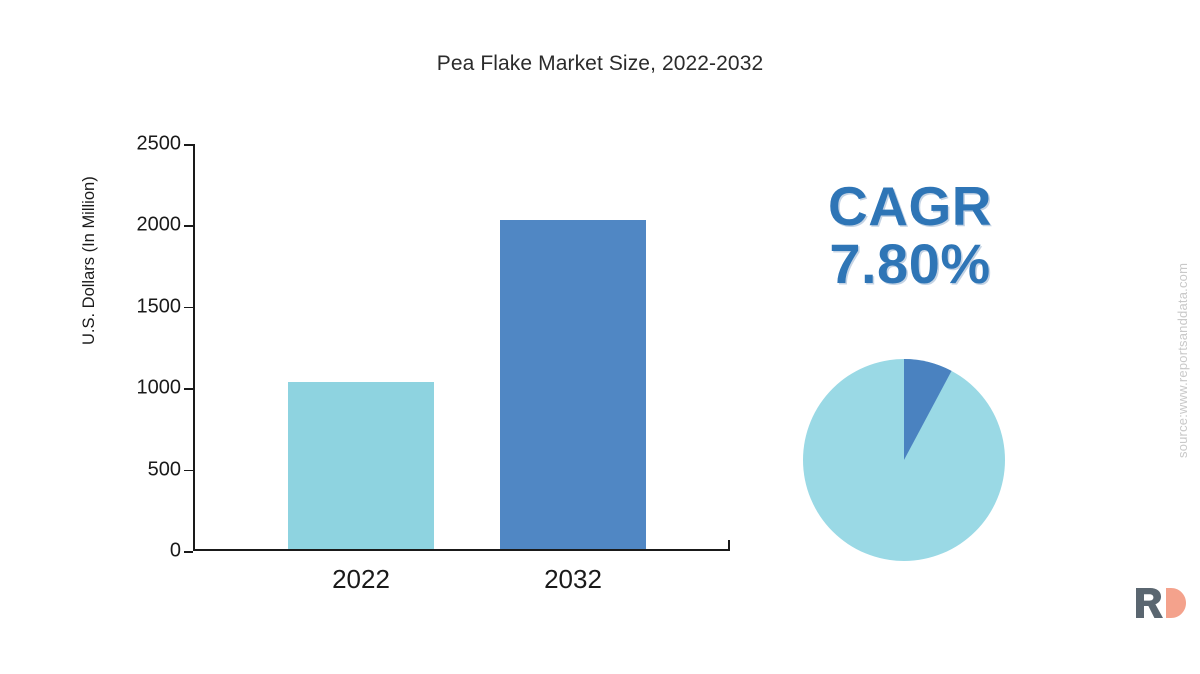 The image size is (1200, 674). I want to click on cagr-pie-chart, so click(904, 460).